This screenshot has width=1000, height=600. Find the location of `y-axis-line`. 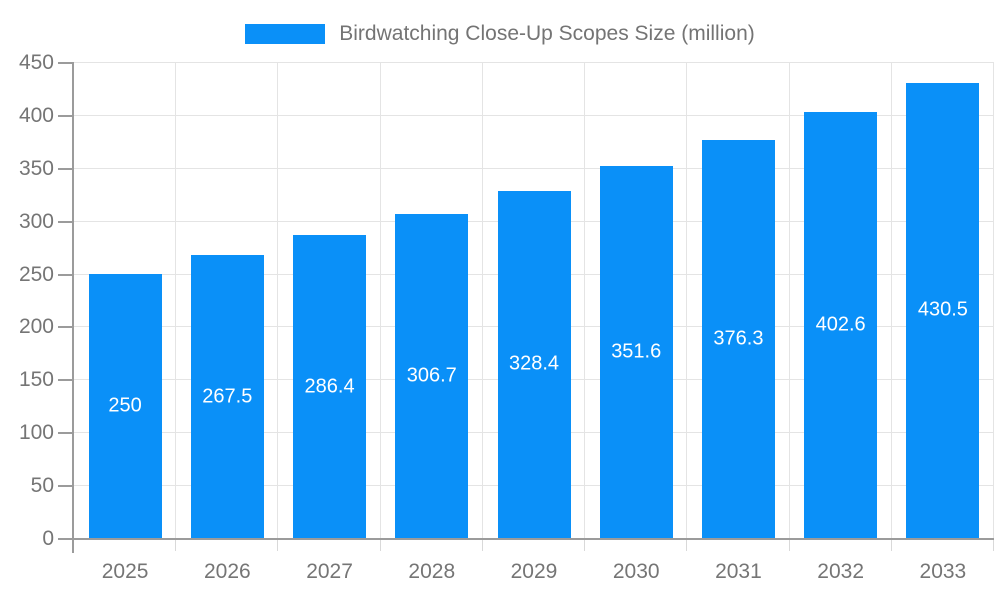

y-axis-line is located at coordinates (73, 307).